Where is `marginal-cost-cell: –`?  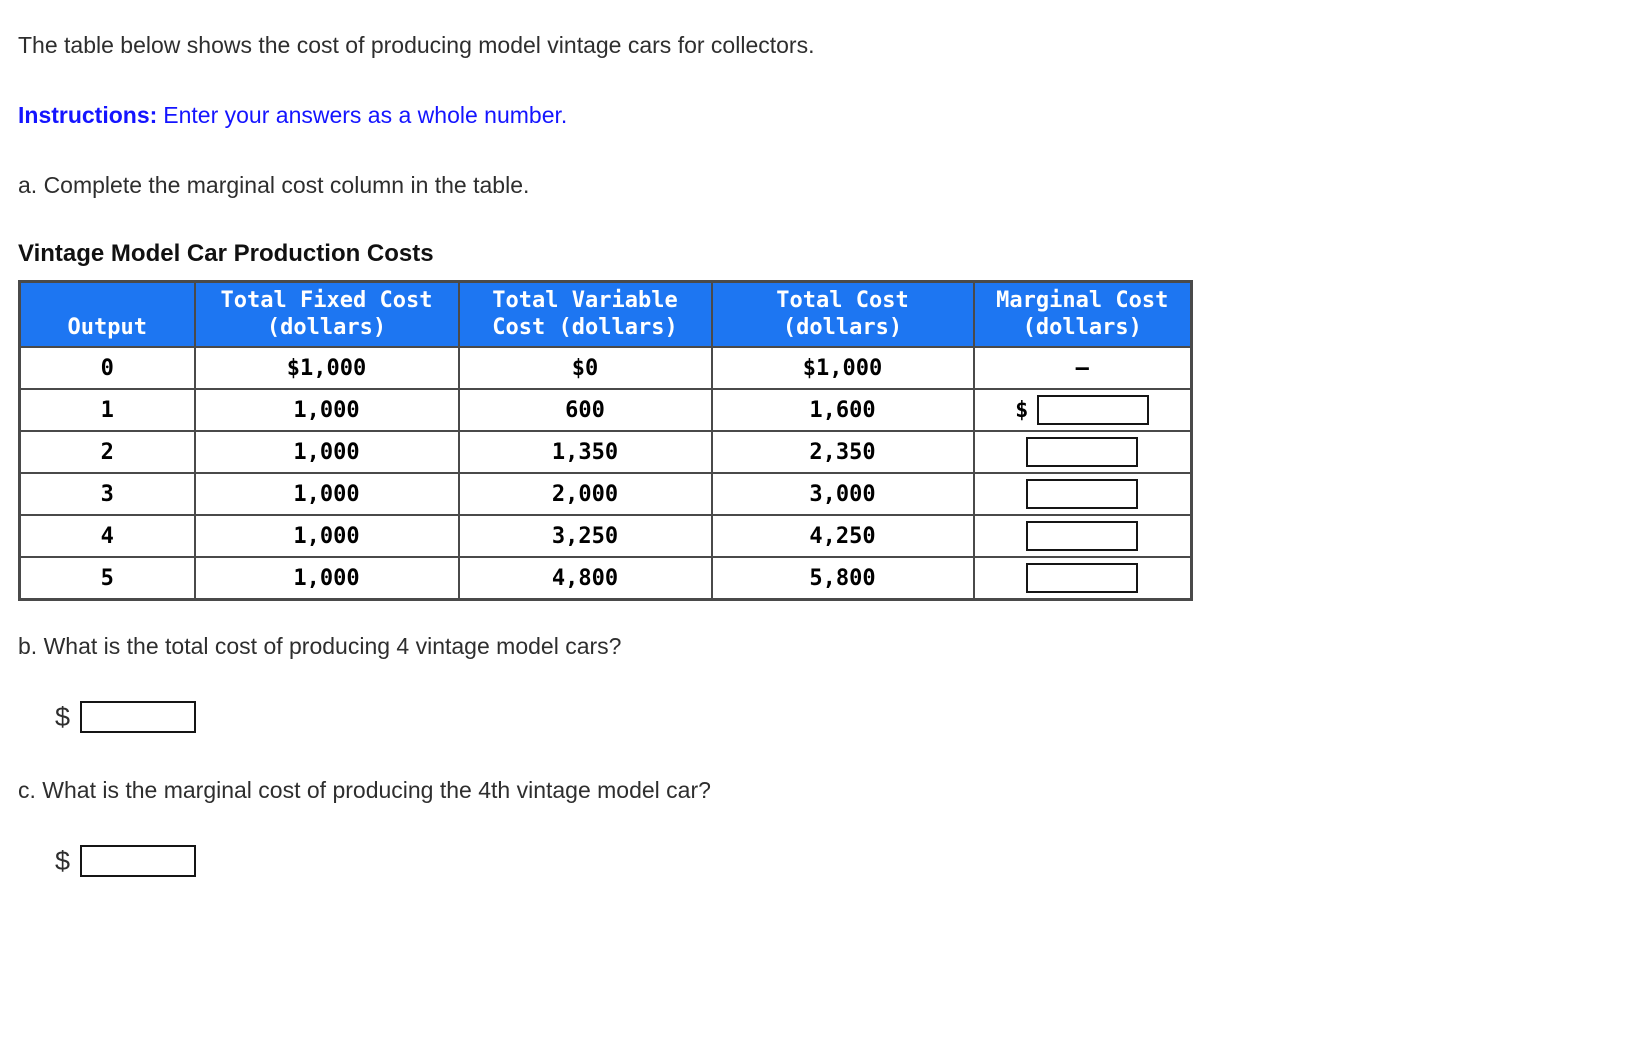
marginal-cost-cell: – is located at coordinates (1082, 368).